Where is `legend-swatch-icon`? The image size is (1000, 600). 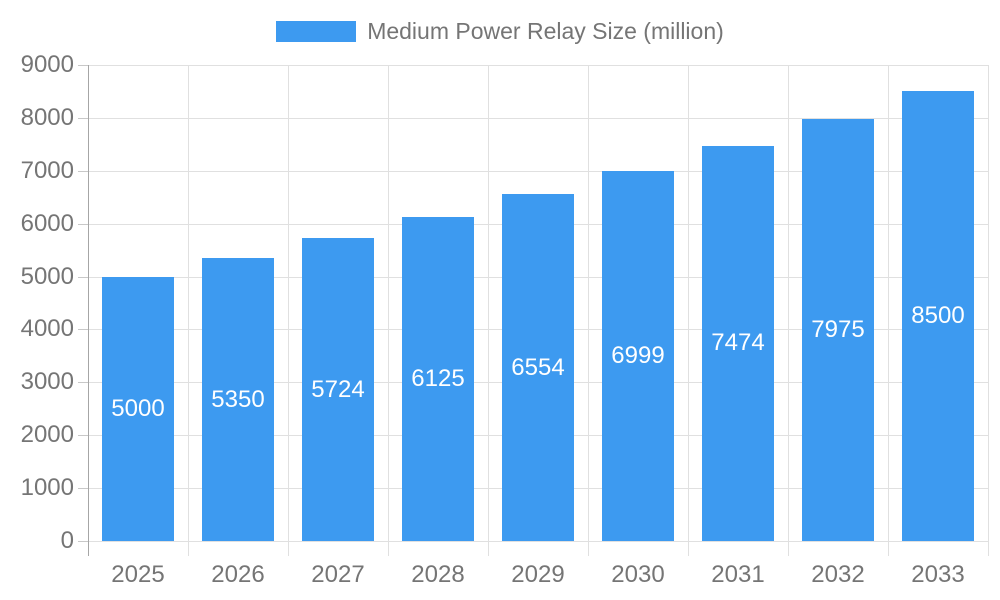
legend-swatch-icon is located at coordinates (316, 31).